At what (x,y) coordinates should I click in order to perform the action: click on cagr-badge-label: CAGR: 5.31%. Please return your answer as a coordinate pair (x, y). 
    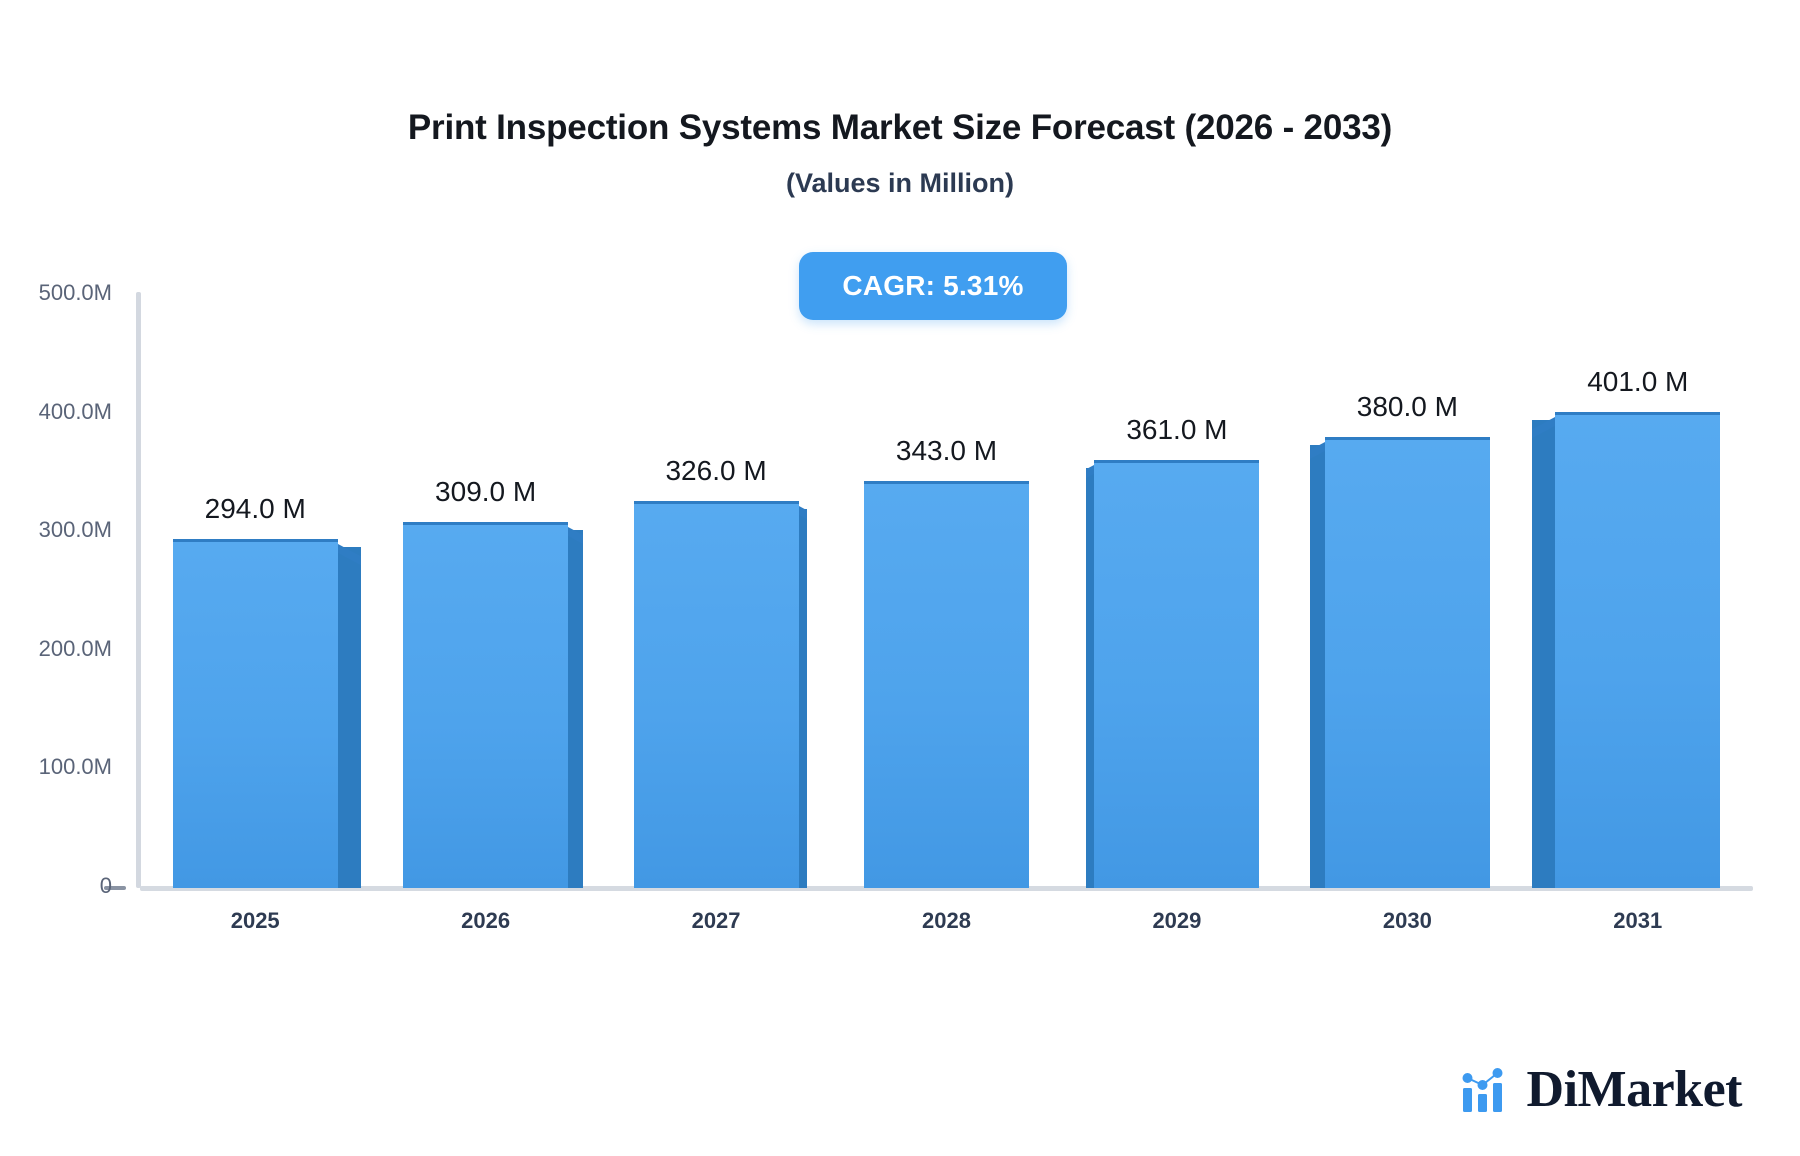
    Looking at the image, I should click on (933, 285).